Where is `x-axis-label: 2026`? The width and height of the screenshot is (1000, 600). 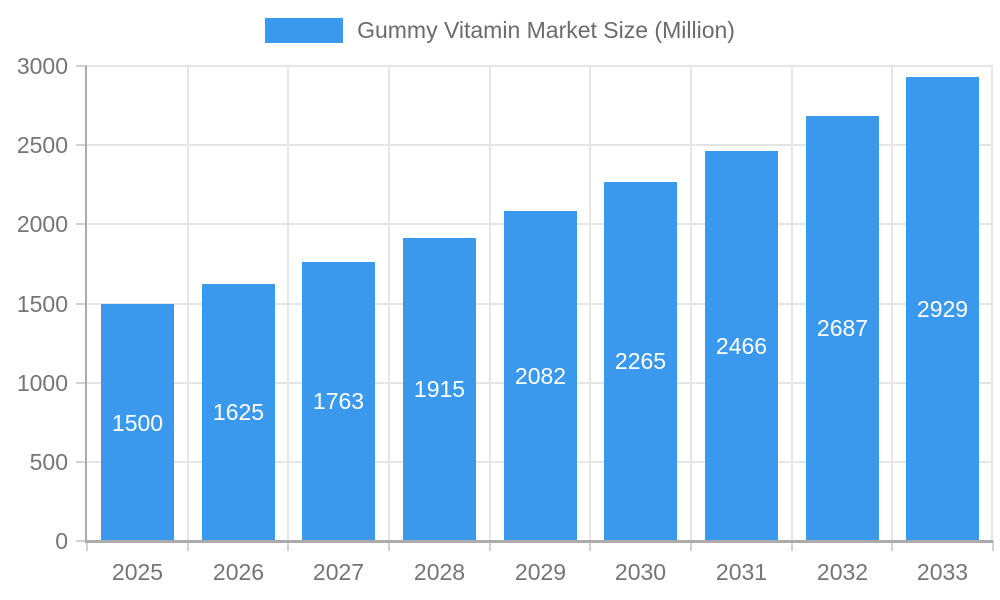
x-axis-label: 2026 is located at coordinates (238, 572).